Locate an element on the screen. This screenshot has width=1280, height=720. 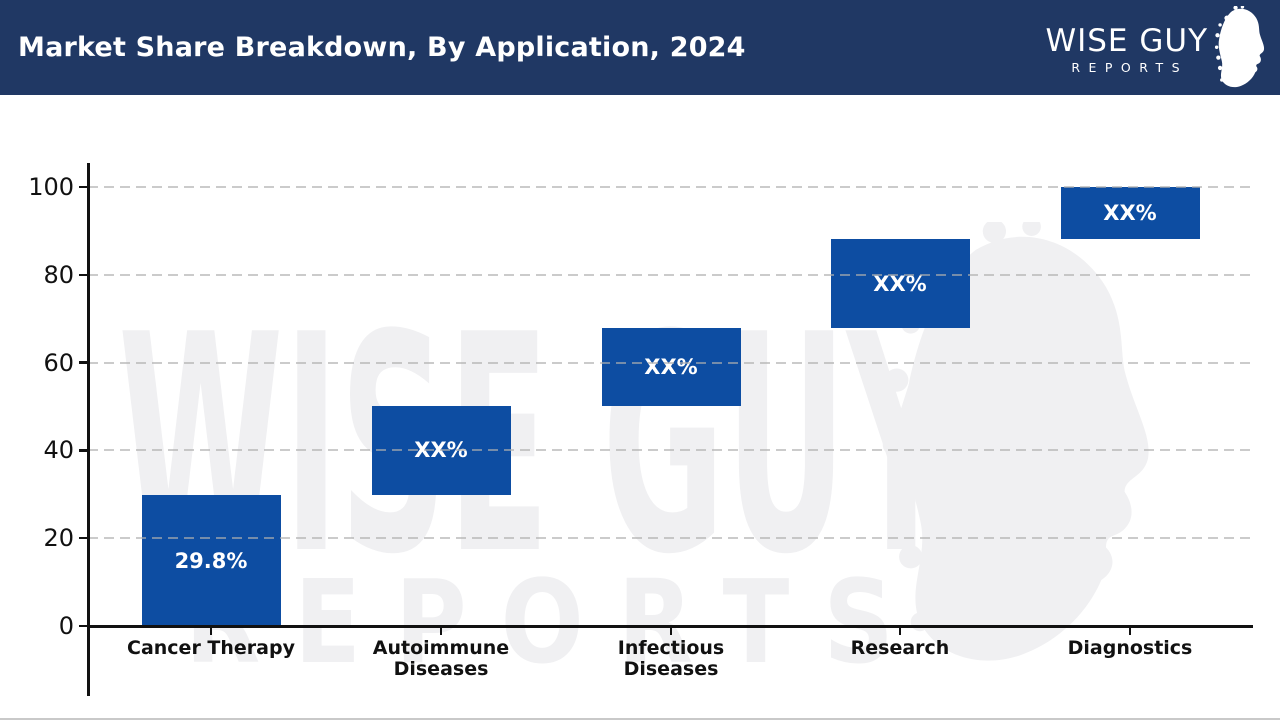
bar-infectious-diseases is located at coordinates (671, 367).